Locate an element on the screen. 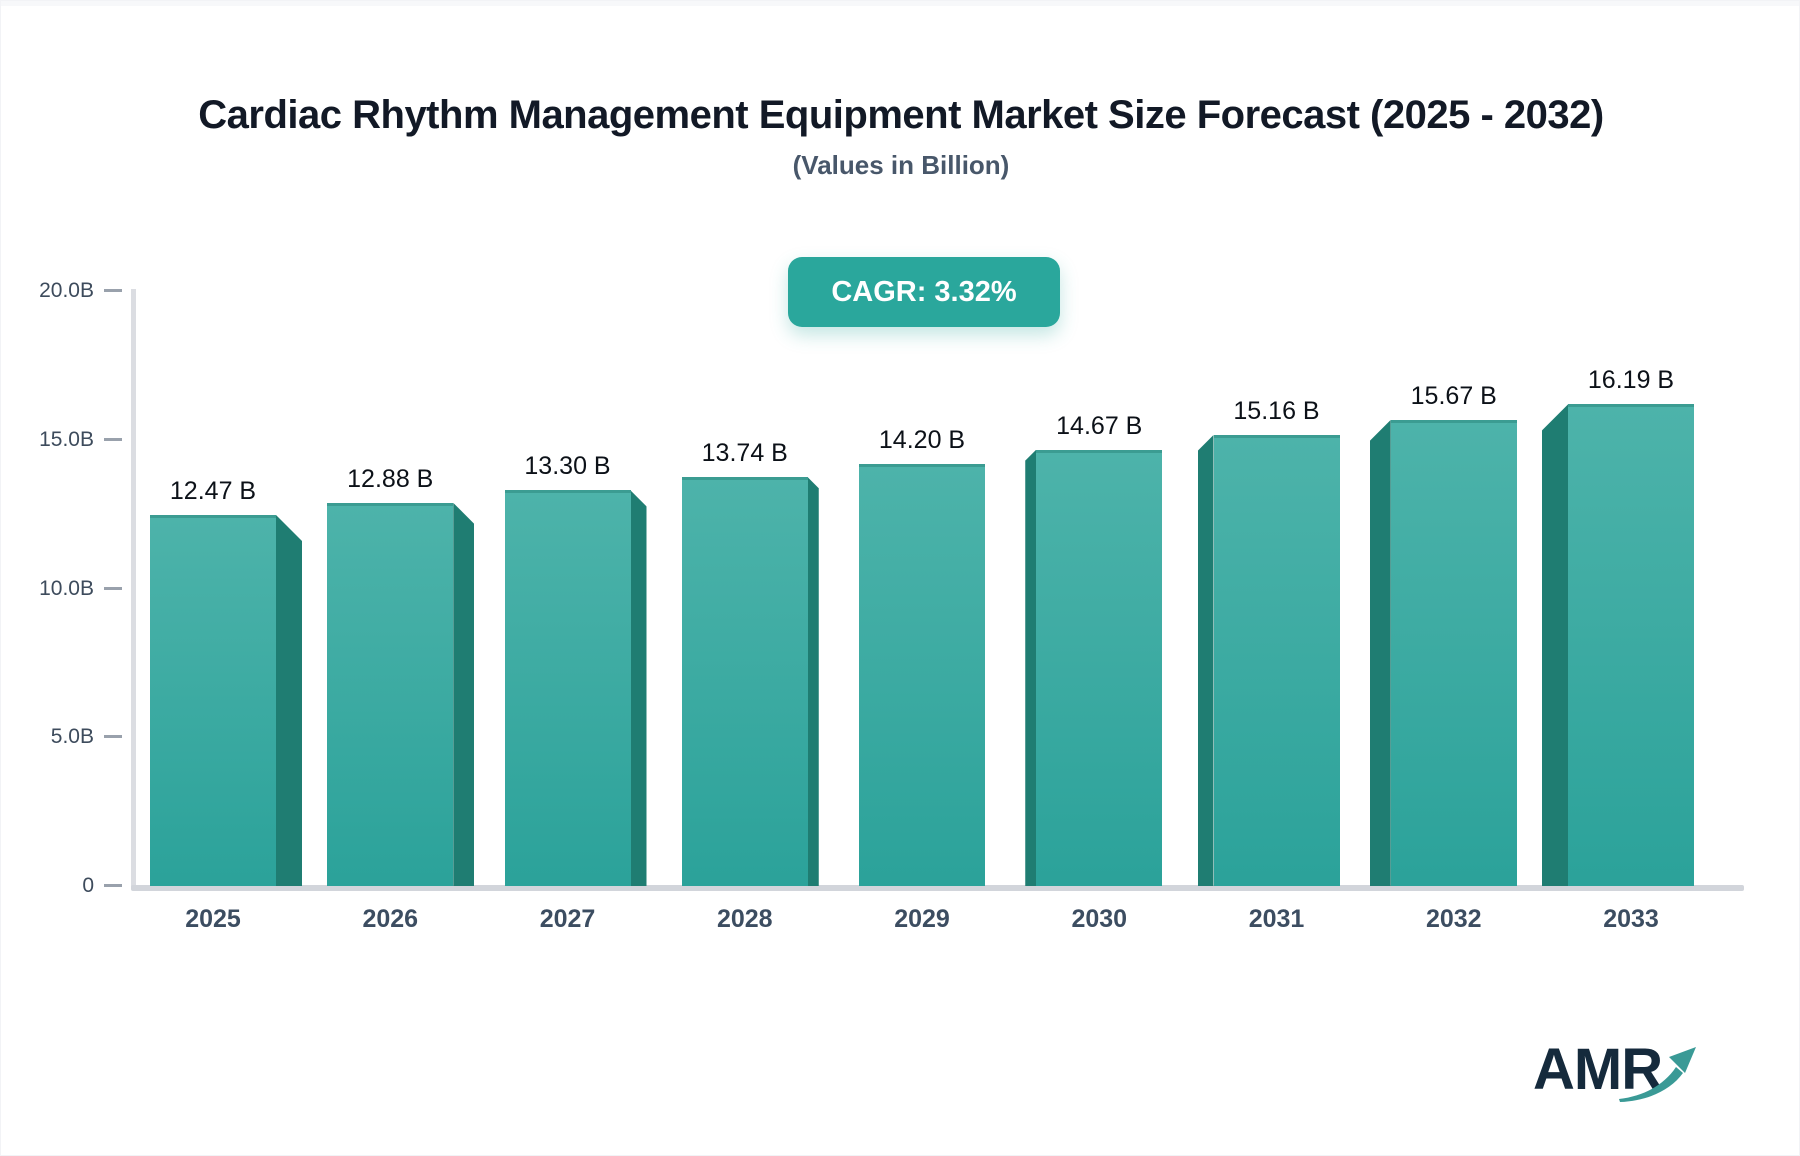 The width and height of the screenshot is (1800, 1156). y-tick-label: 20.0B is located at coordinates (66, 290).